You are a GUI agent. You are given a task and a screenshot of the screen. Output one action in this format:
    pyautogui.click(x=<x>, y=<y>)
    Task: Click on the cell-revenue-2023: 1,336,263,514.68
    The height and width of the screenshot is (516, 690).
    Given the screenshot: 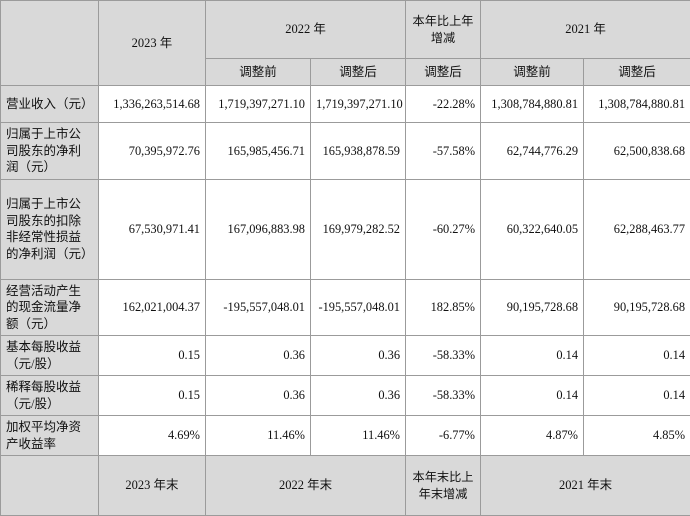 What is the action you would take?
    pyautogui.click(x=152, y=104)
    